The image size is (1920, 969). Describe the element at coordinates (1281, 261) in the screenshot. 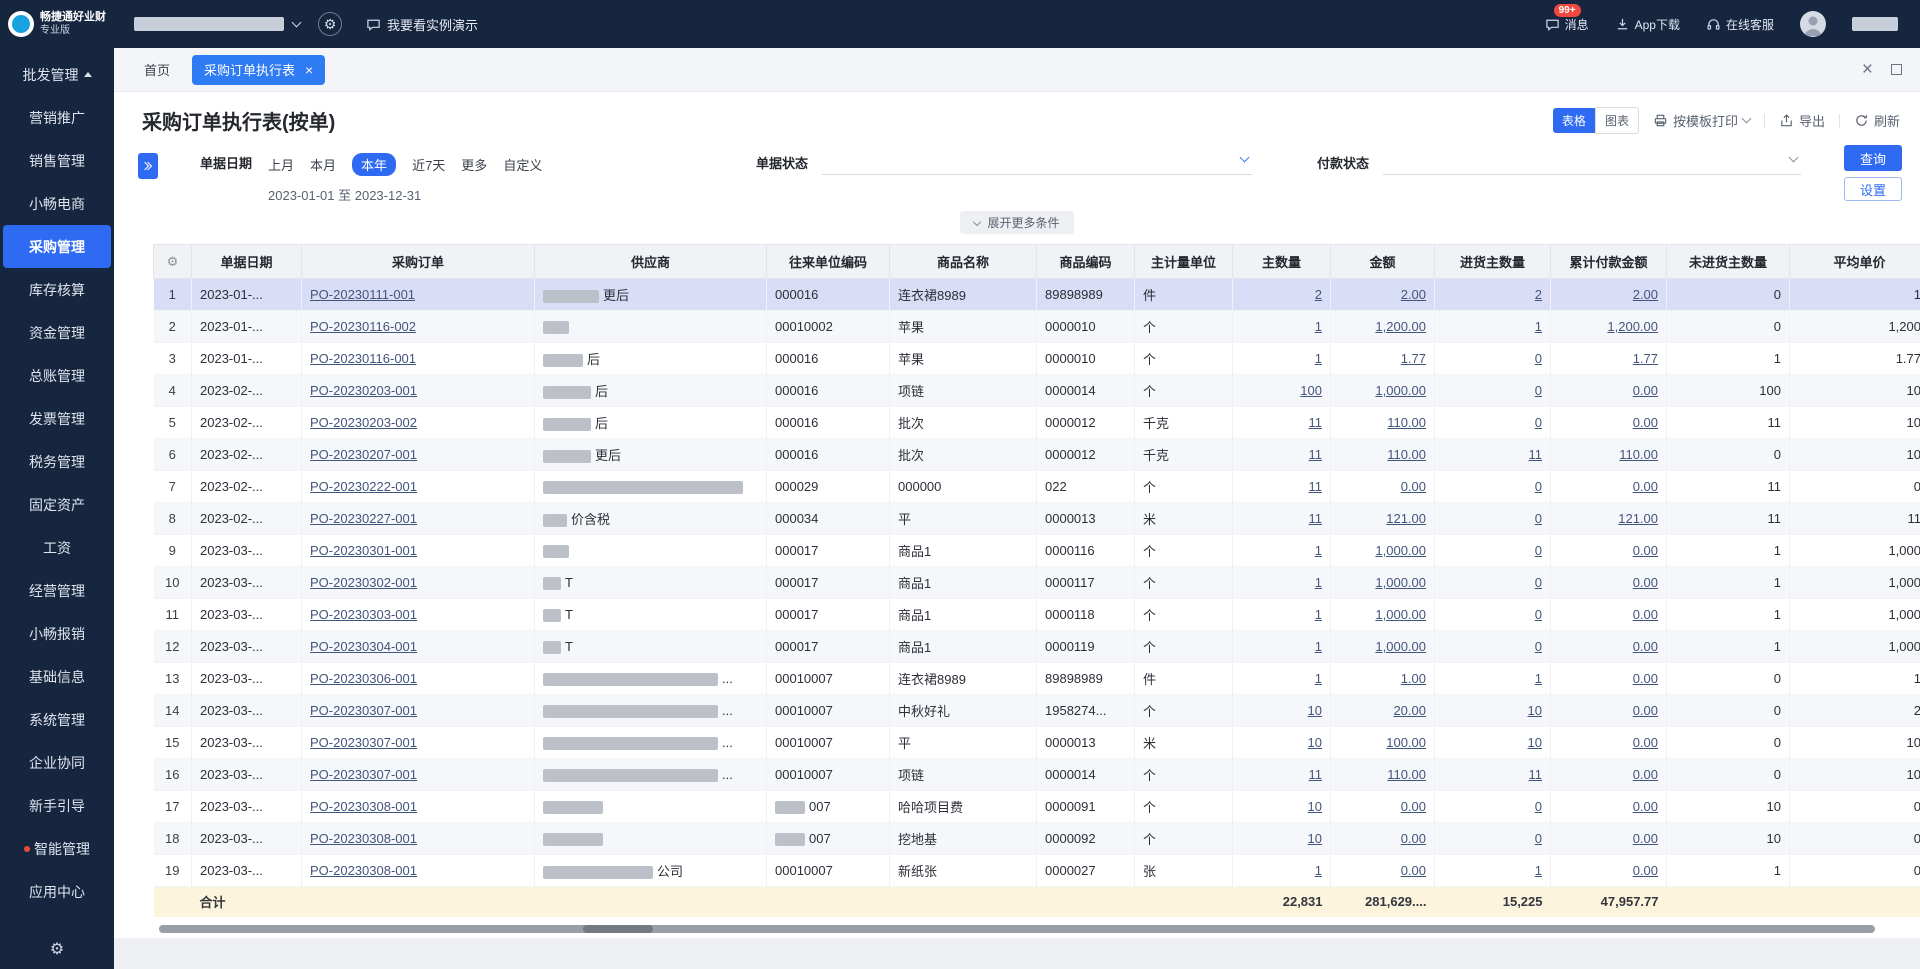

I see `column-header-8: 主数量` at that location.